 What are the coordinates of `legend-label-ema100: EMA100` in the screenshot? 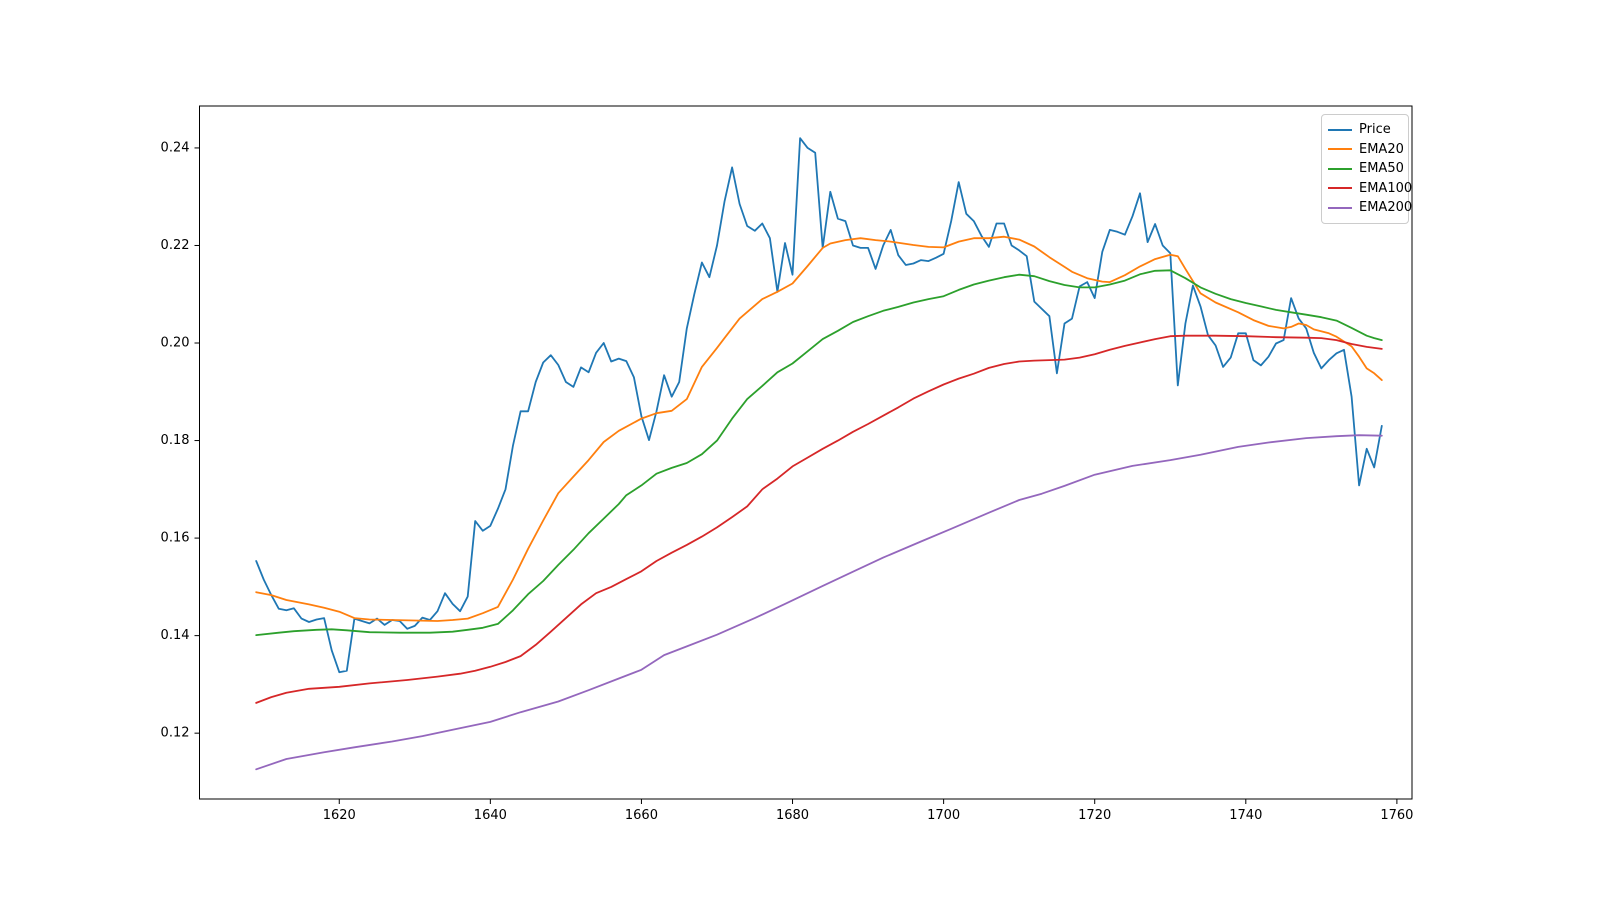 It's located at (1386, 188).